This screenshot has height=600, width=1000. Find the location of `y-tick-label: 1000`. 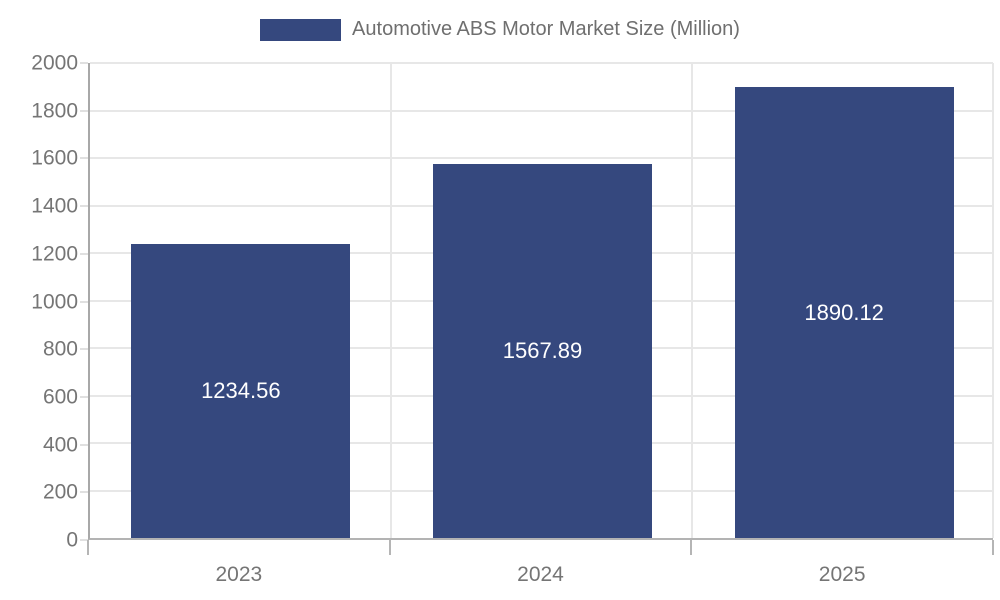

y-tick-label: 1000 is located at coordinates (54, 301).